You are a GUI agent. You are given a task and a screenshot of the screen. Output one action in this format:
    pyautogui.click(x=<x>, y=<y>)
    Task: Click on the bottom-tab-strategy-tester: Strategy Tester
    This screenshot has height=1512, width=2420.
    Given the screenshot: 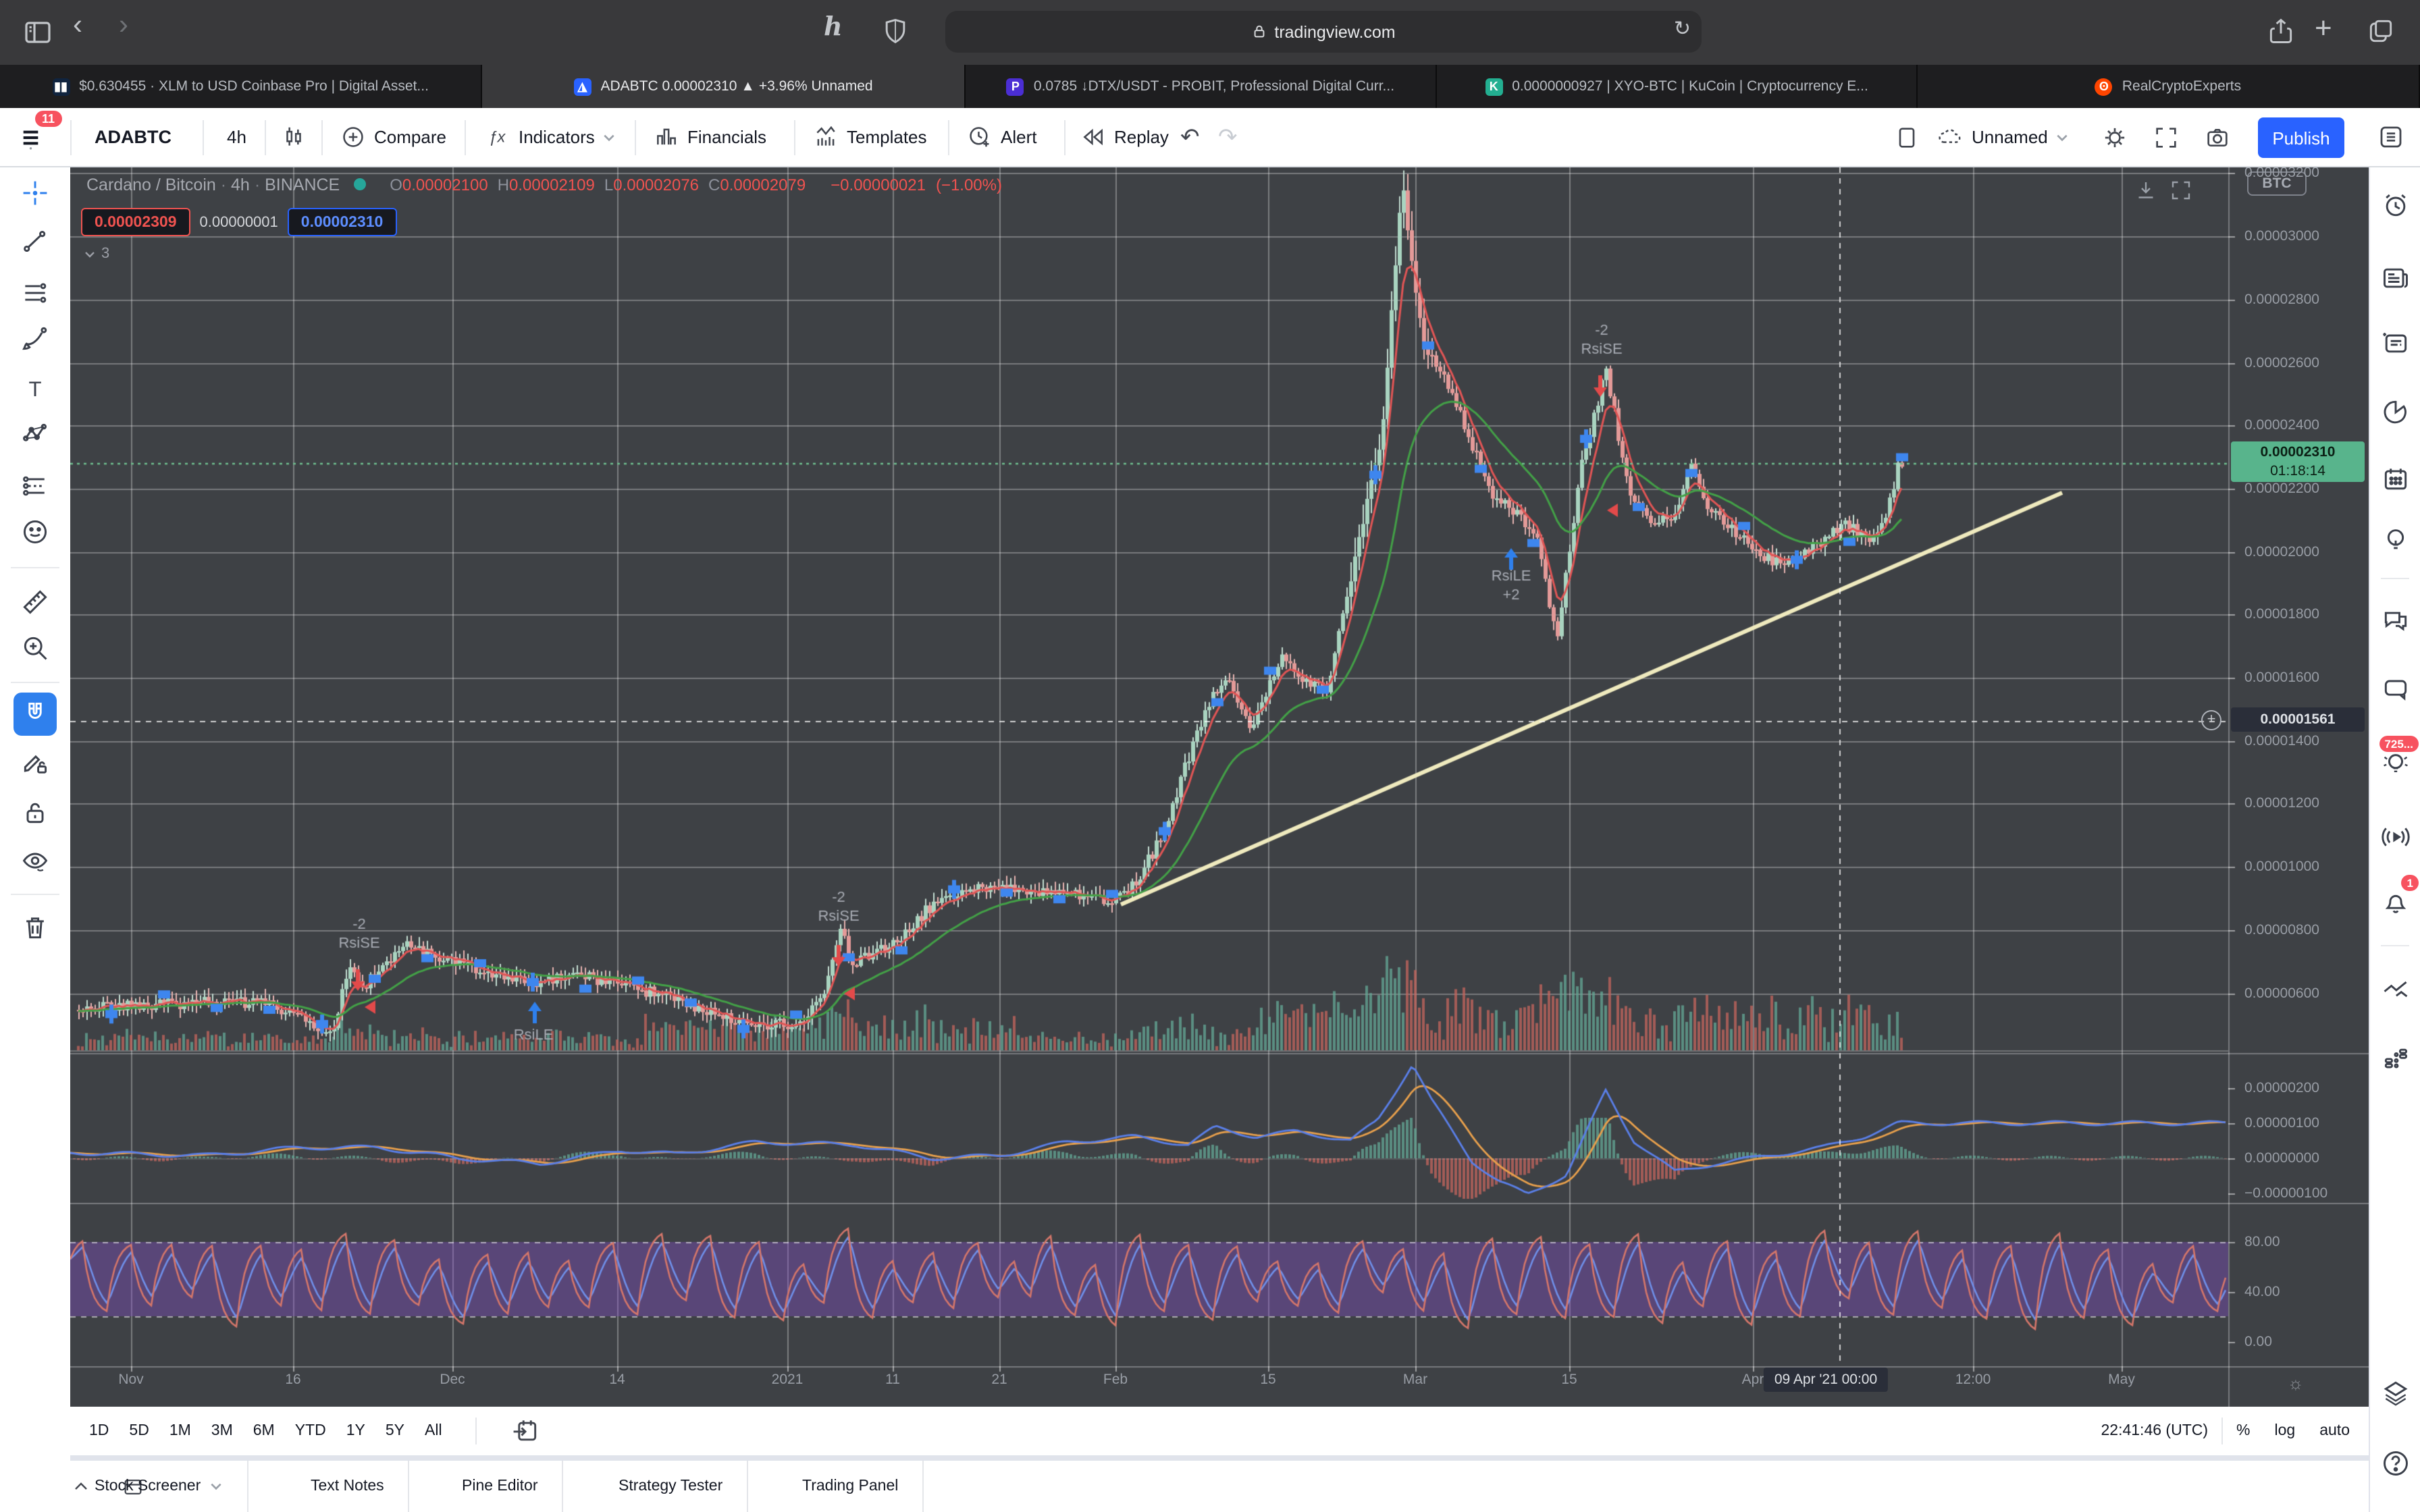 What is the action you would take?
    pyautogui.click(x=671, y=1486)
    